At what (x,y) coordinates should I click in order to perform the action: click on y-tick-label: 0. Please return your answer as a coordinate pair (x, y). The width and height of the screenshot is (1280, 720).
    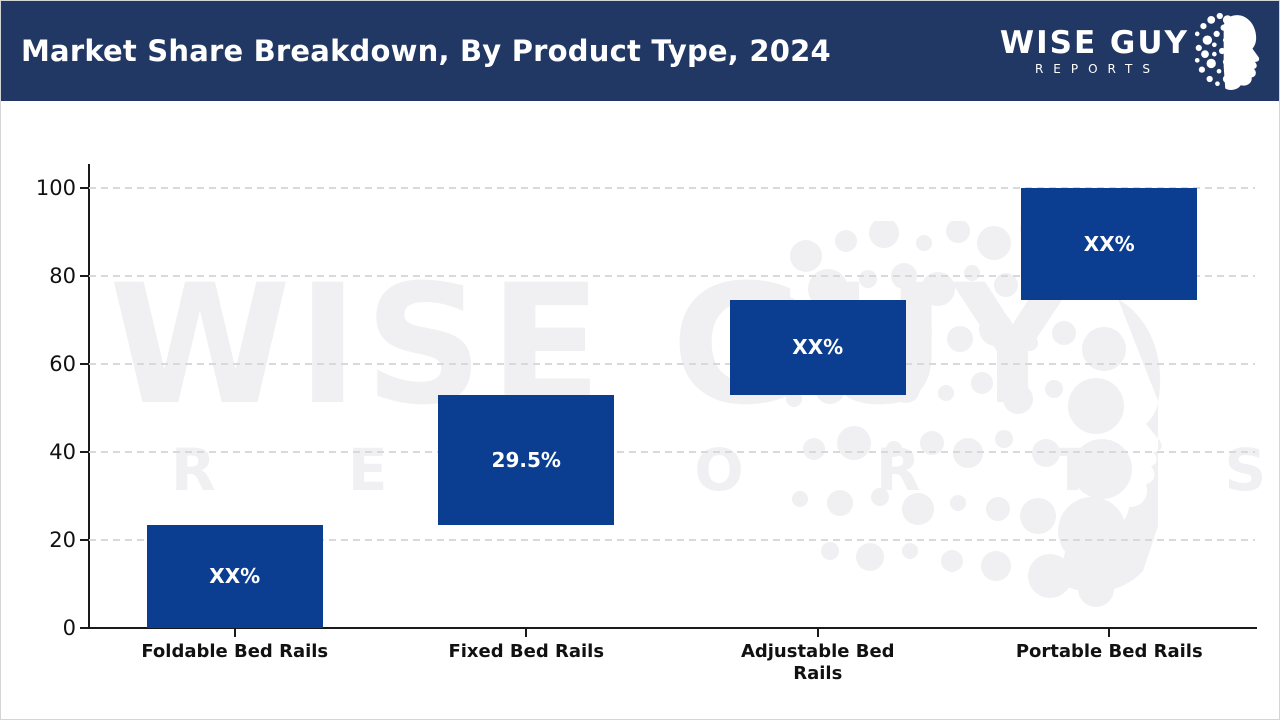
    Looking at the image, I should click on (69, 628).